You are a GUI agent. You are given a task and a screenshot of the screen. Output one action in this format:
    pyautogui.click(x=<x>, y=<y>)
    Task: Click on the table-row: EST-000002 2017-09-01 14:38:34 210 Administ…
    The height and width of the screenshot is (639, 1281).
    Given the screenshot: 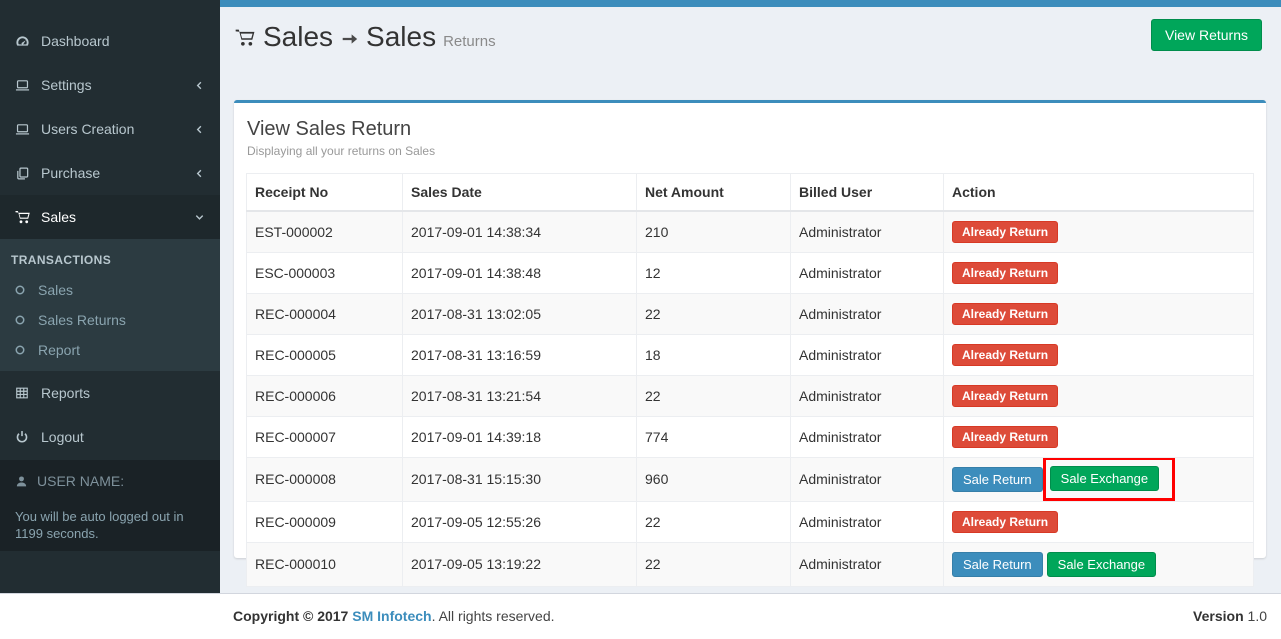 What is the action you would take?
    pyautogui.click(x=750, y=231)
    